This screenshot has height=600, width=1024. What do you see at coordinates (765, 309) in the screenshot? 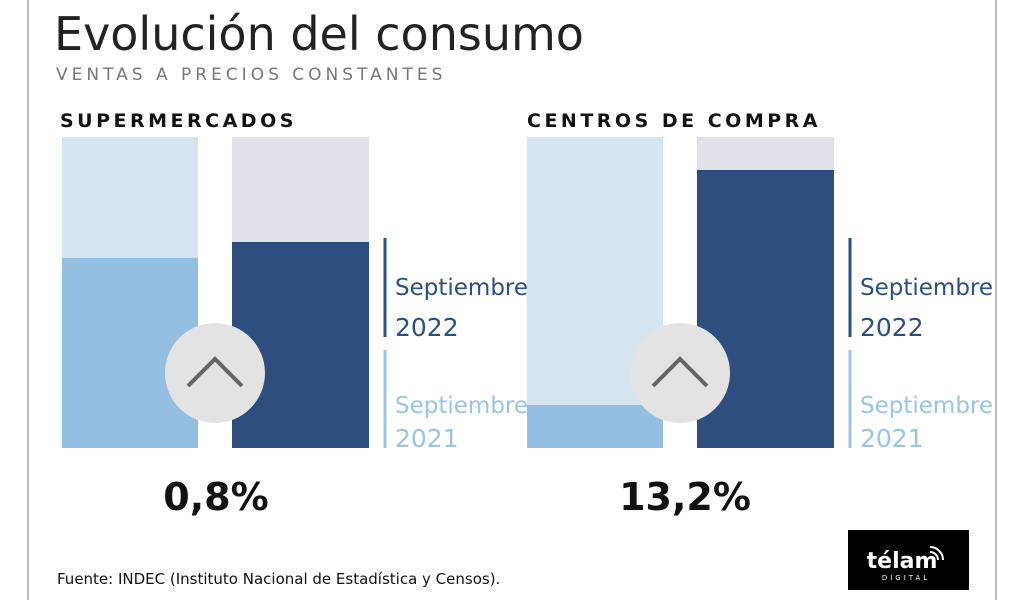
I see `bar-2022` at bounding box center [765, 309].